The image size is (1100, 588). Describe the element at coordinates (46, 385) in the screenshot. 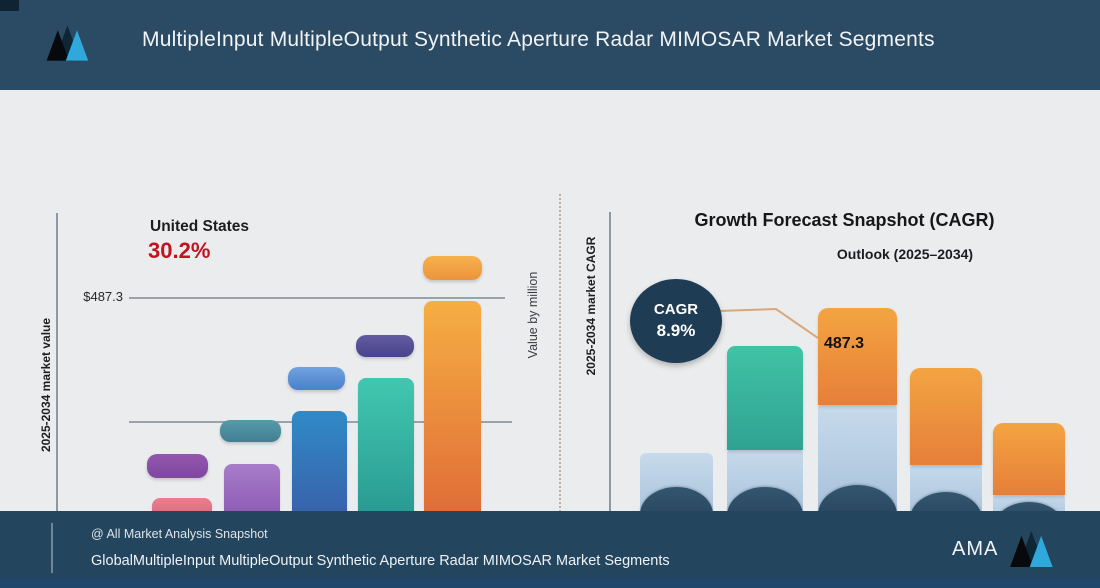

I see `left-y-axis-label: 2025-2034 market value` at that location.